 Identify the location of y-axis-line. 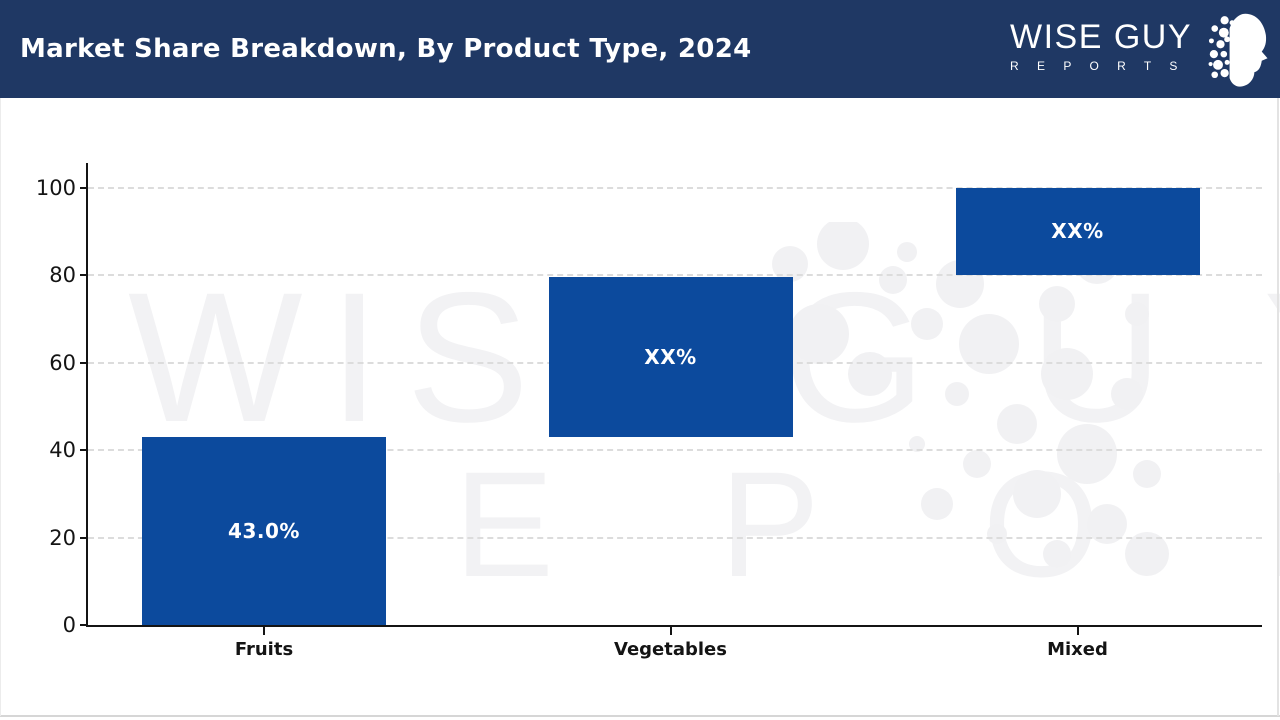
(87, 395).